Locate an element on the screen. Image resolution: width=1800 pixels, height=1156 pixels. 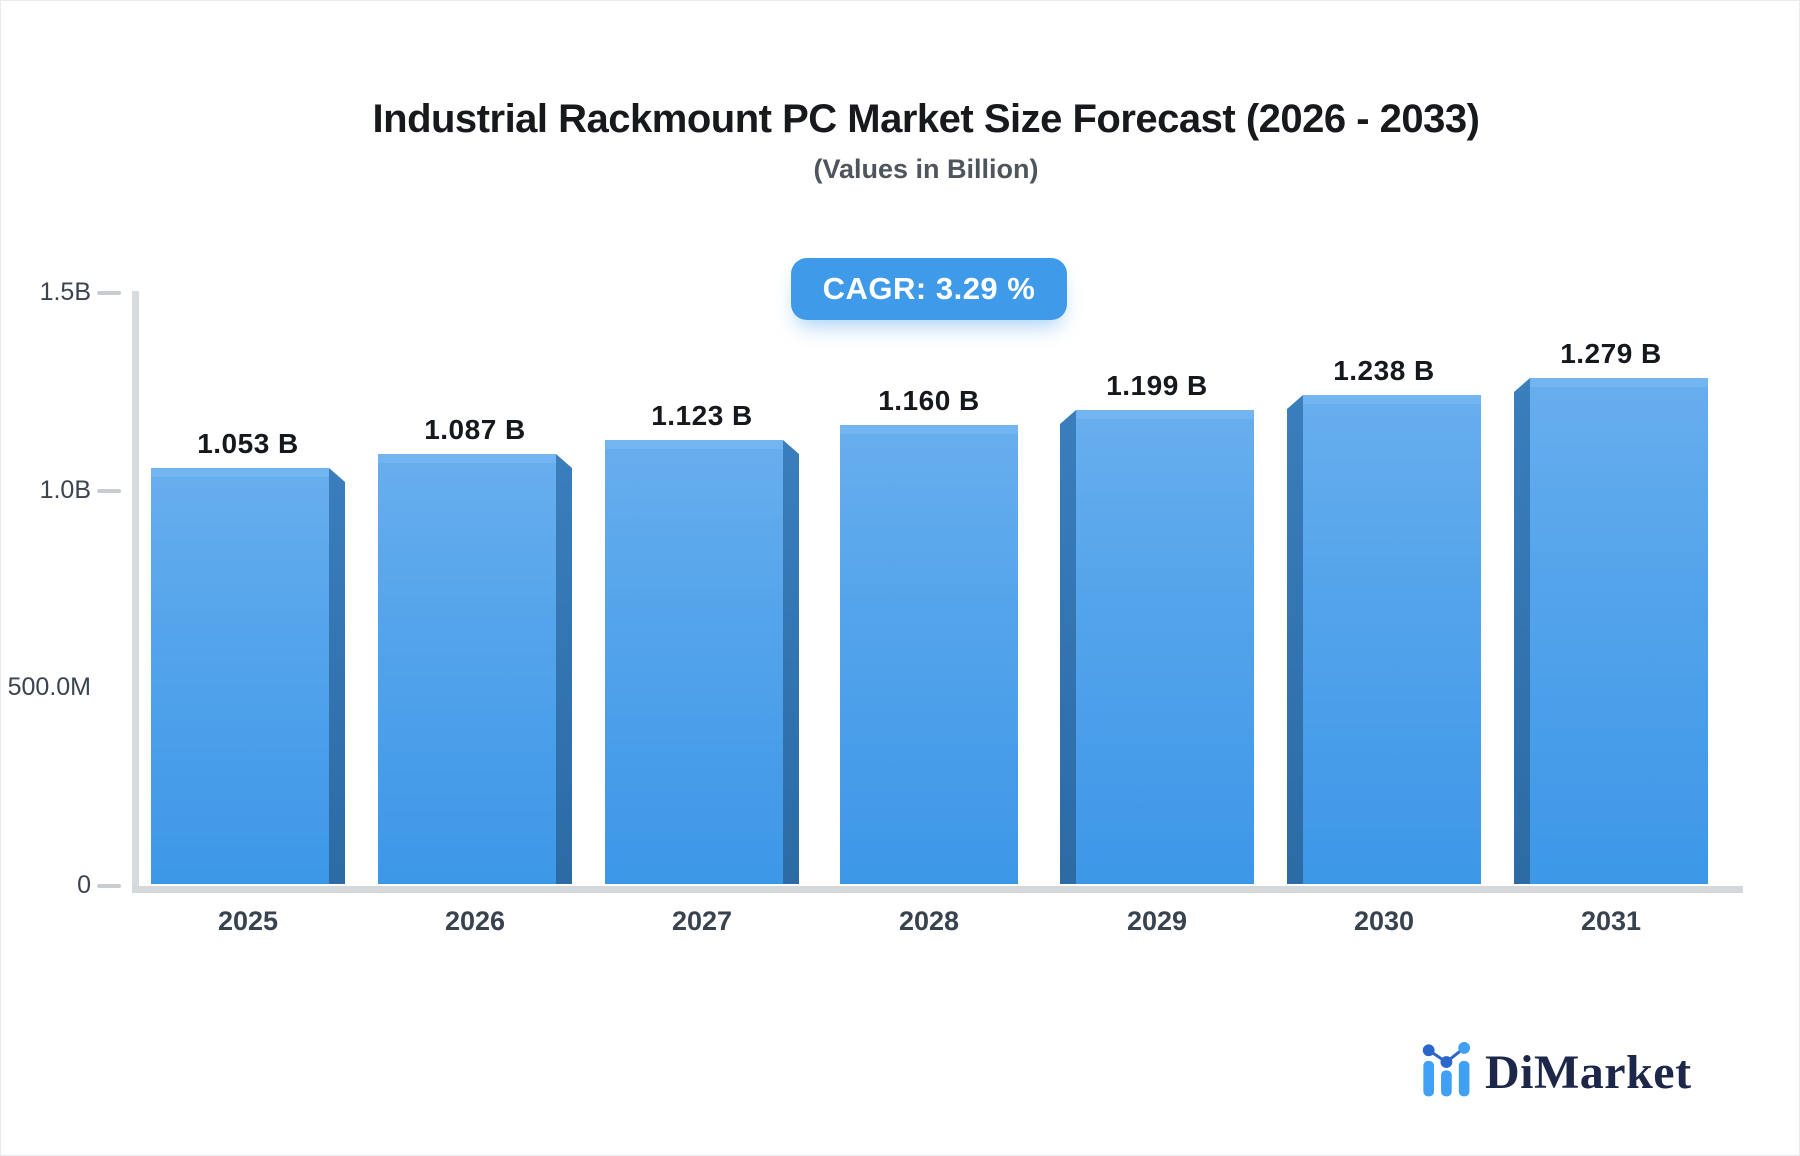
bar-value-label: 1.087 B is located at coordinates (475, 429).